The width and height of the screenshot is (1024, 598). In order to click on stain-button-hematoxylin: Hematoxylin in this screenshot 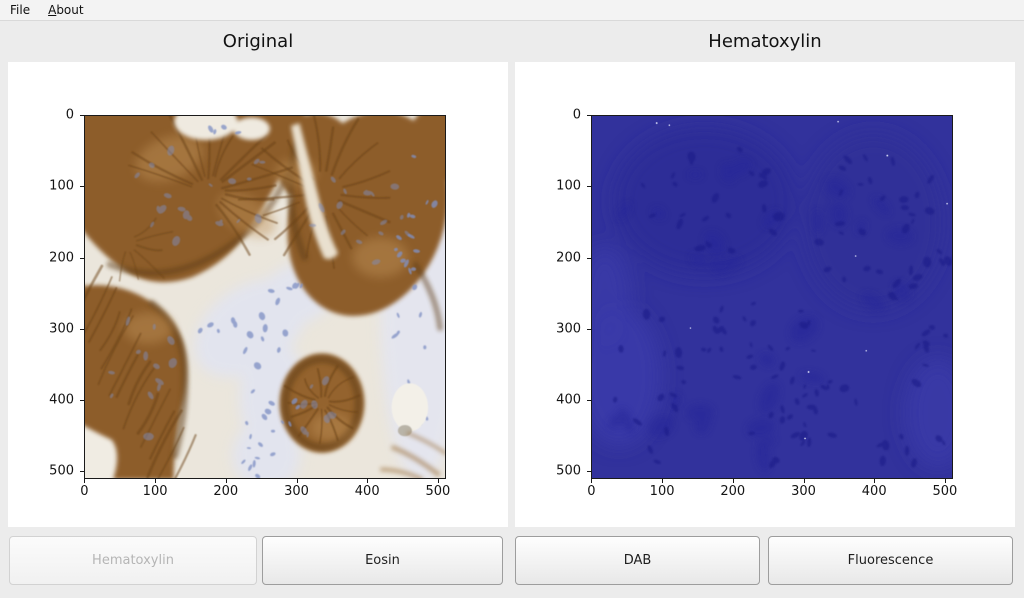, I will do `click(133, 560)`.